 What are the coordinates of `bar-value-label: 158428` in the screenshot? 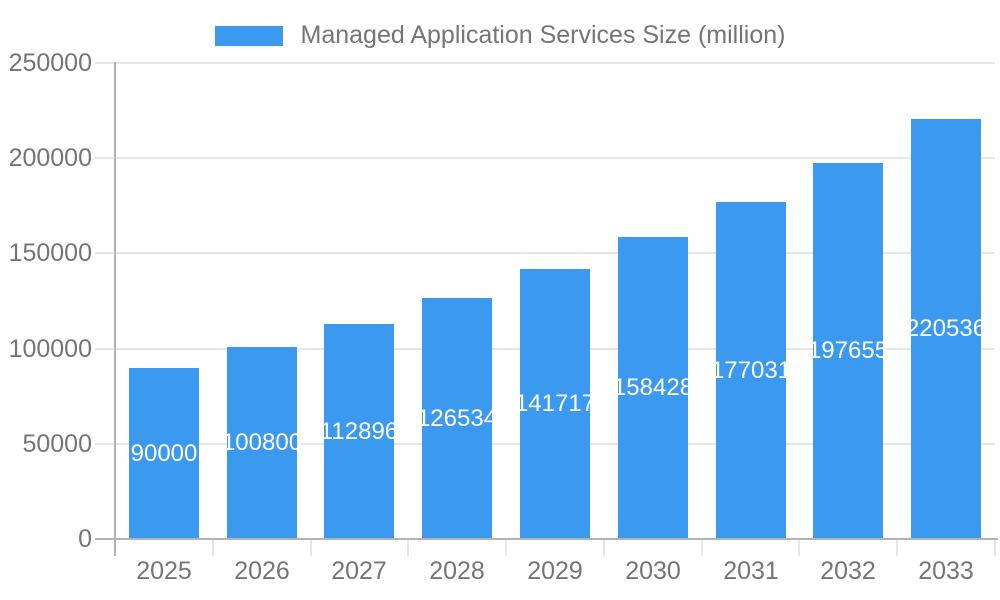 It's located at (653, 387).